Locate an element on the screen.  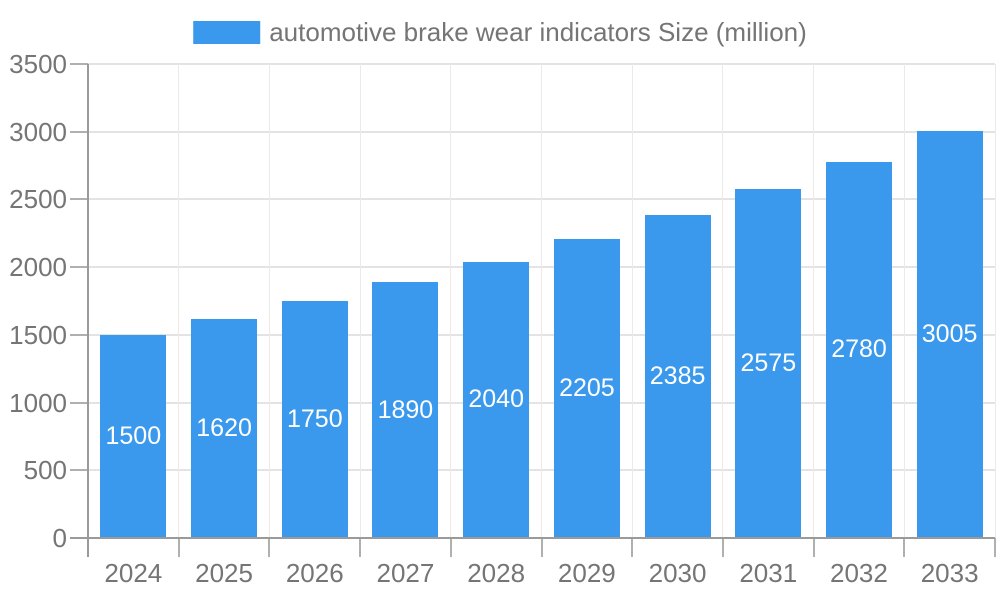
bar-2033: 3005 is located at coordinates (949, 334).